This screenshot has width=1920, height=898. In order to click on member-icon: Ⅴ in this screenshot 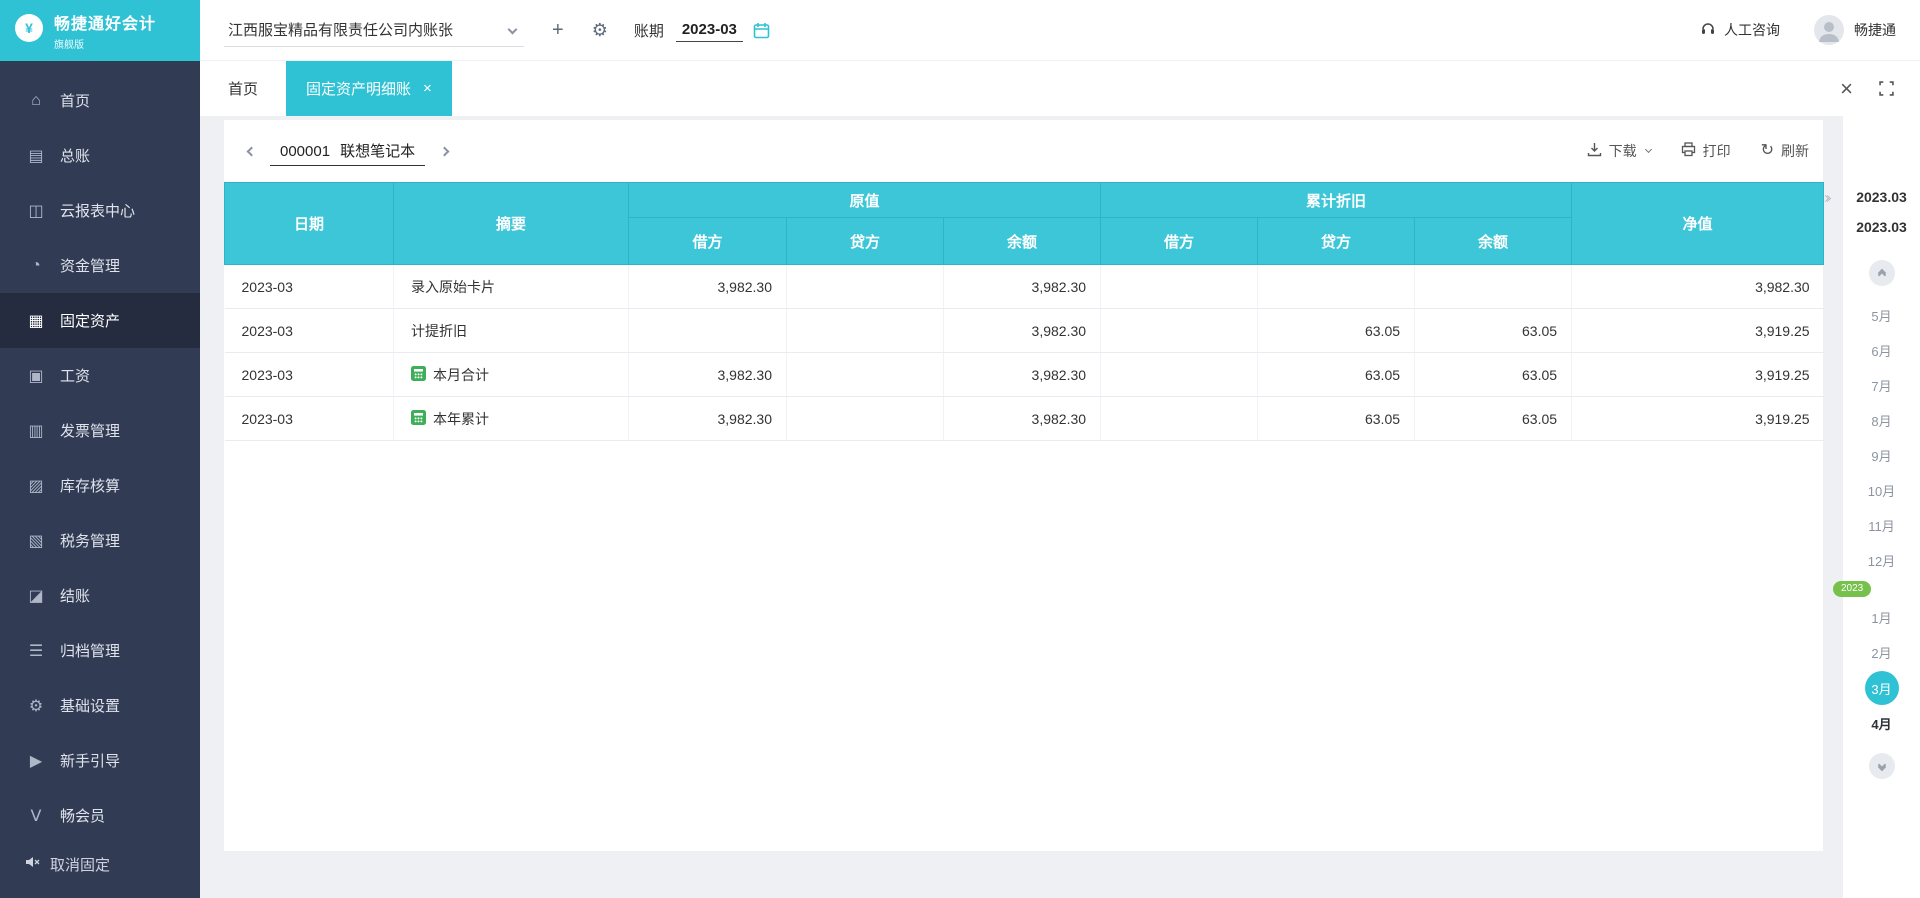, I will do `click(36, 816)`.